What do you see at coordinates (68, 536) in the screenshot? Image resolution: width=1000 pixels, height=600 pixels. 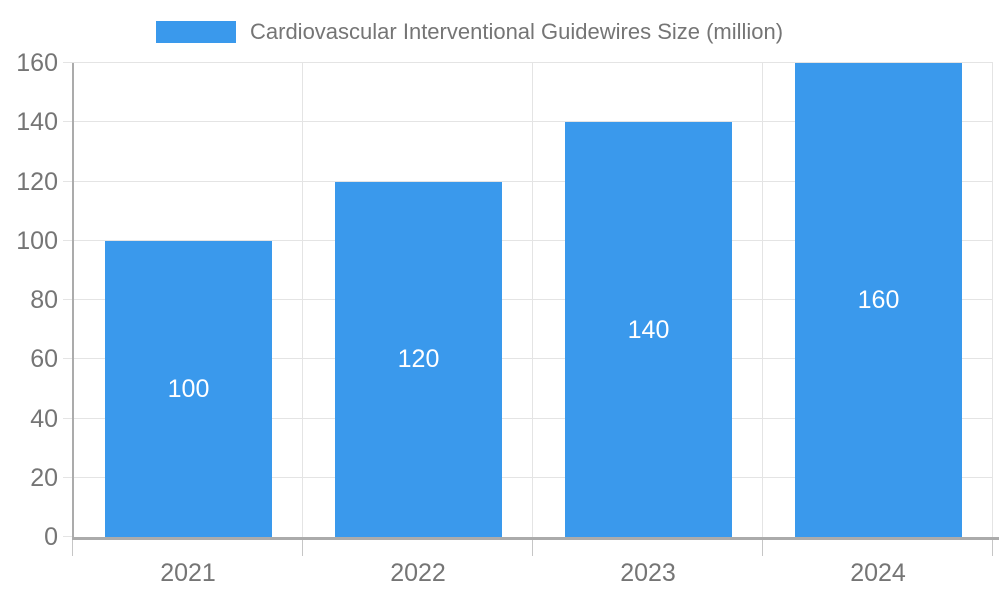 I see `y-axis-tick` at bounding box center [68, 536].